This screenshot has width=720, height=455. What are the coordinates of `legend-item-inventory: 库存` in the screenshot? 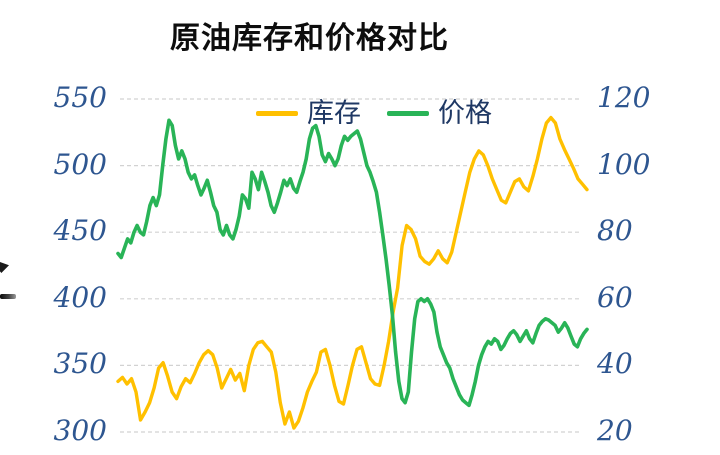 It's located at (308, 113).